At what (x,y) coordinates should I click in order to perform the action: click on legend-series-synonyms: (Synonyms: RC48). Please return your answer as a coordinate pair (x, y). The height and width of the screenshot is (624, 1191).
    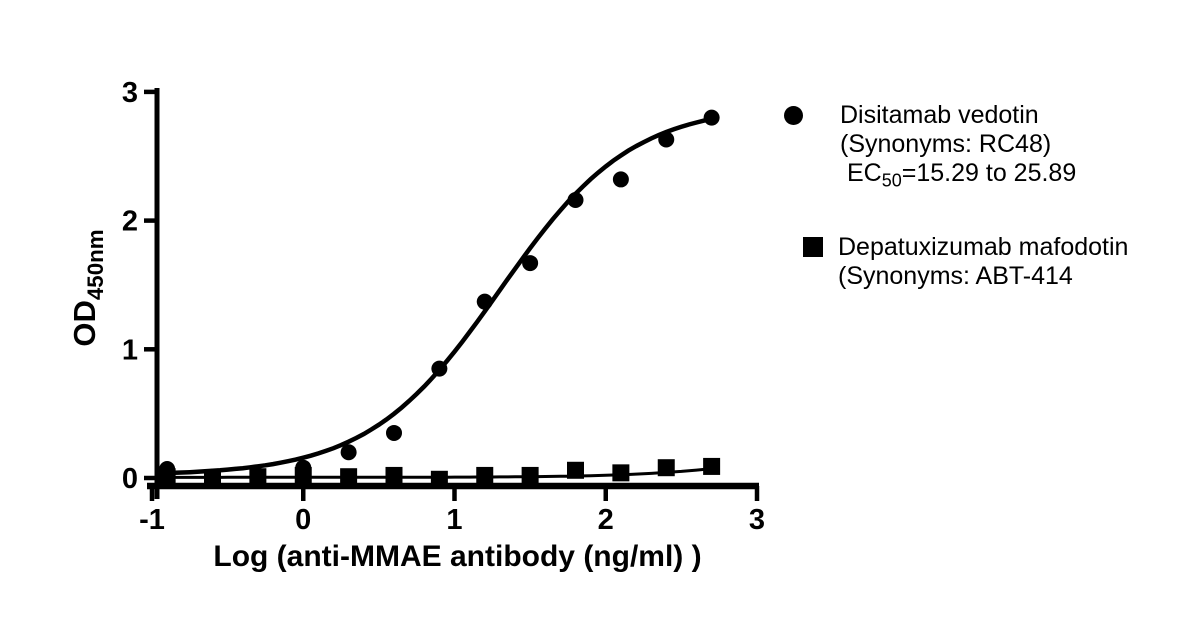
    Looking at the image, I should click on (946, 144).